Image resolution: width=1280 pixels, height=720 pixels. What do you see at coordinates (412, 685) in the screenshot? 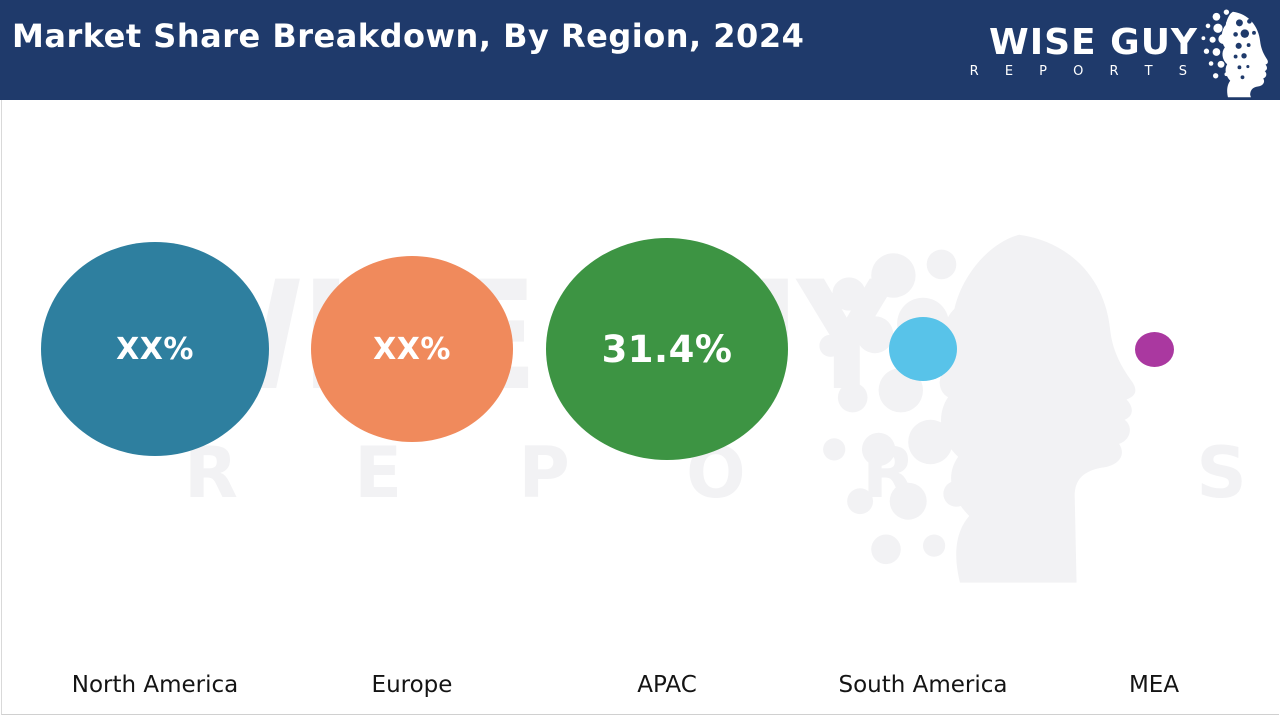
I see `category-label-europe: Europe` at bounding box center [412, 685].